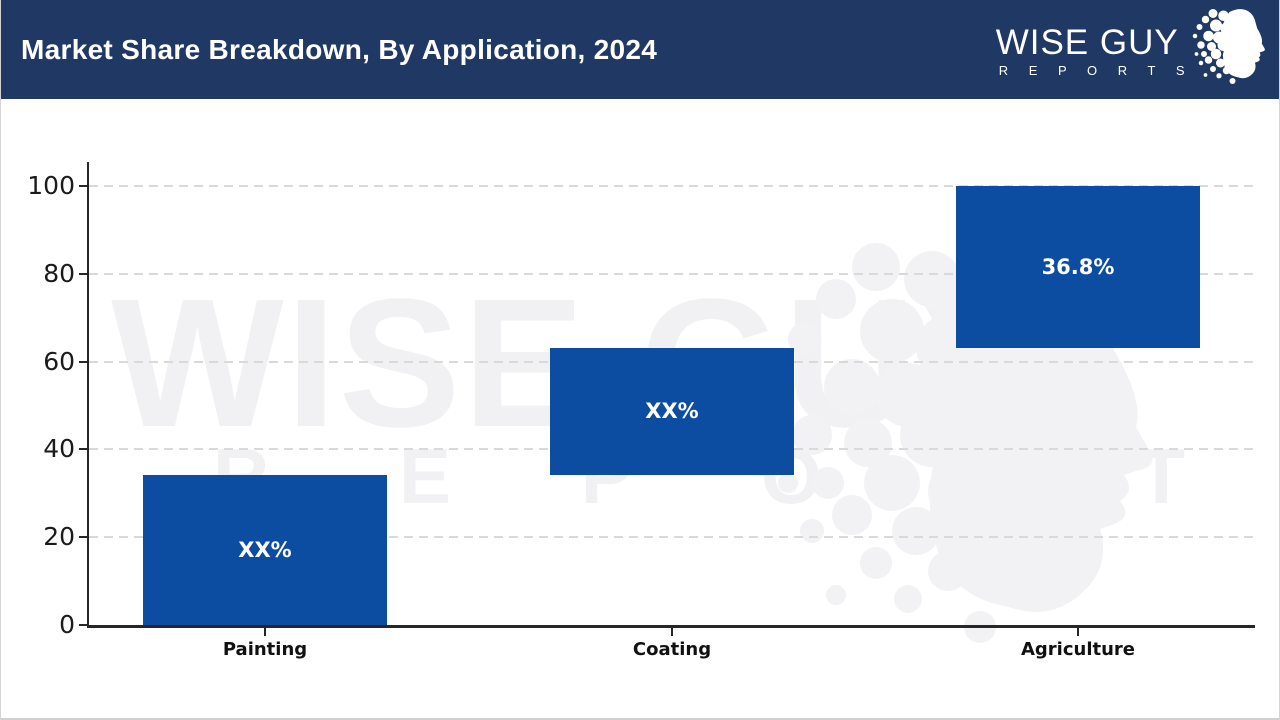 This screenshot has width=1280, height=720. What do you see at coordinates (59, 361) in the screenshot?
I see `y-tick-label-60: 60` at bounding box center [59, 361].